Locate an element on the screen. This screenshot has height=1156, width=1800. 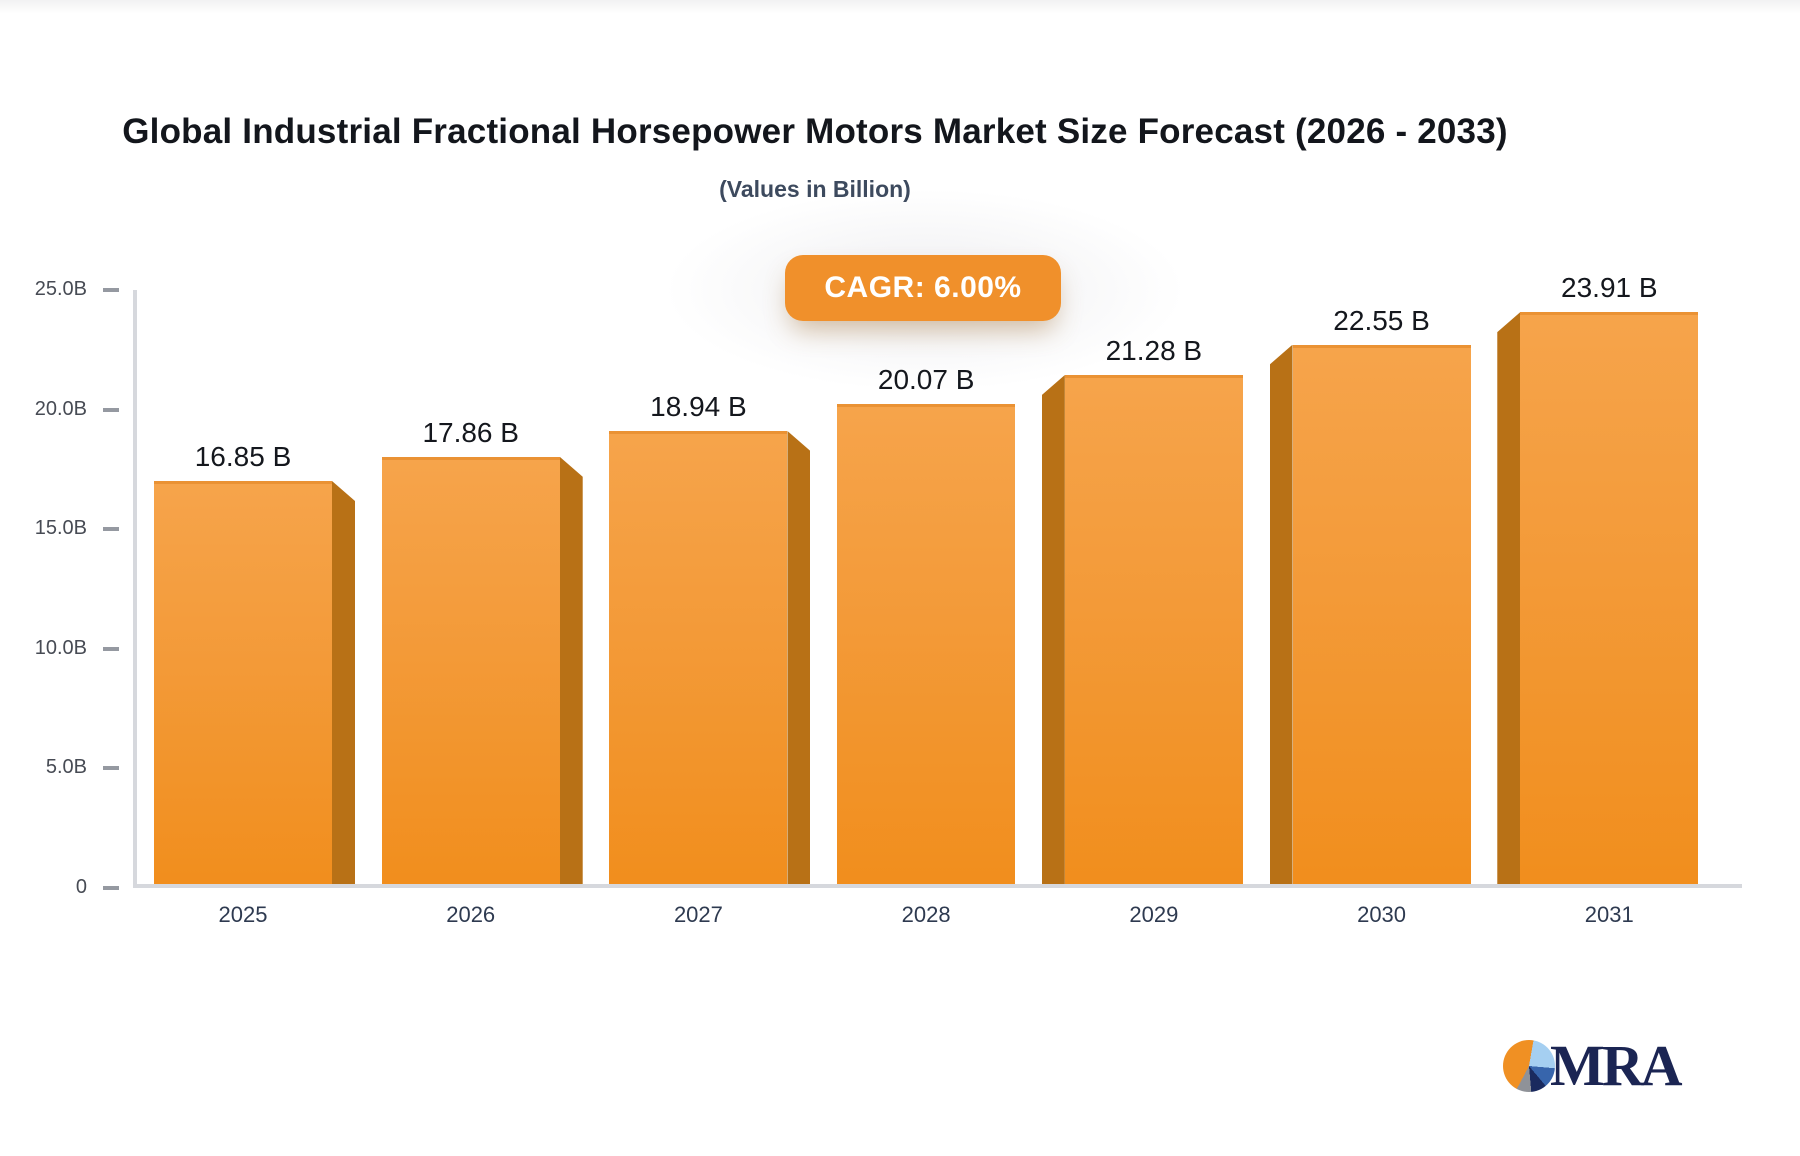
x-axis-label: 2027 is located at coordinates (698, 914).